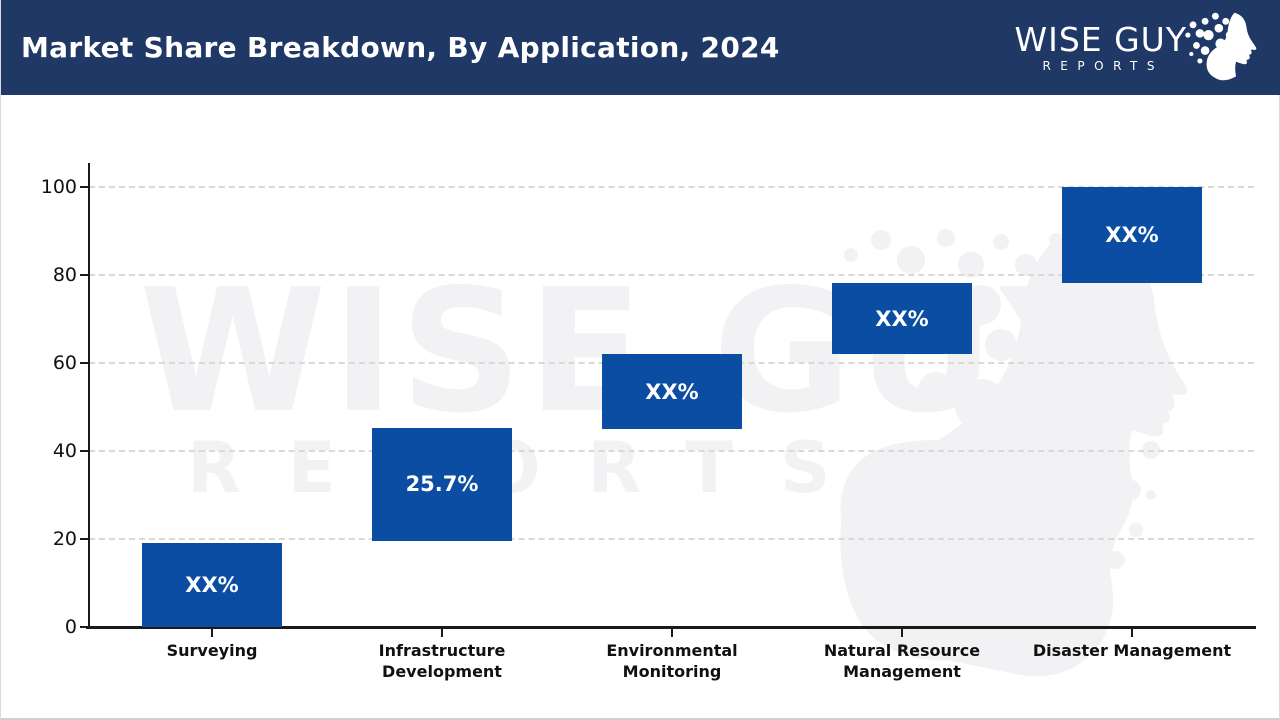 Image resolution: width=1280 pixels, height=720 pixels. I want to click on logo-wordmark: WISE GUY, so click(1100, 39).